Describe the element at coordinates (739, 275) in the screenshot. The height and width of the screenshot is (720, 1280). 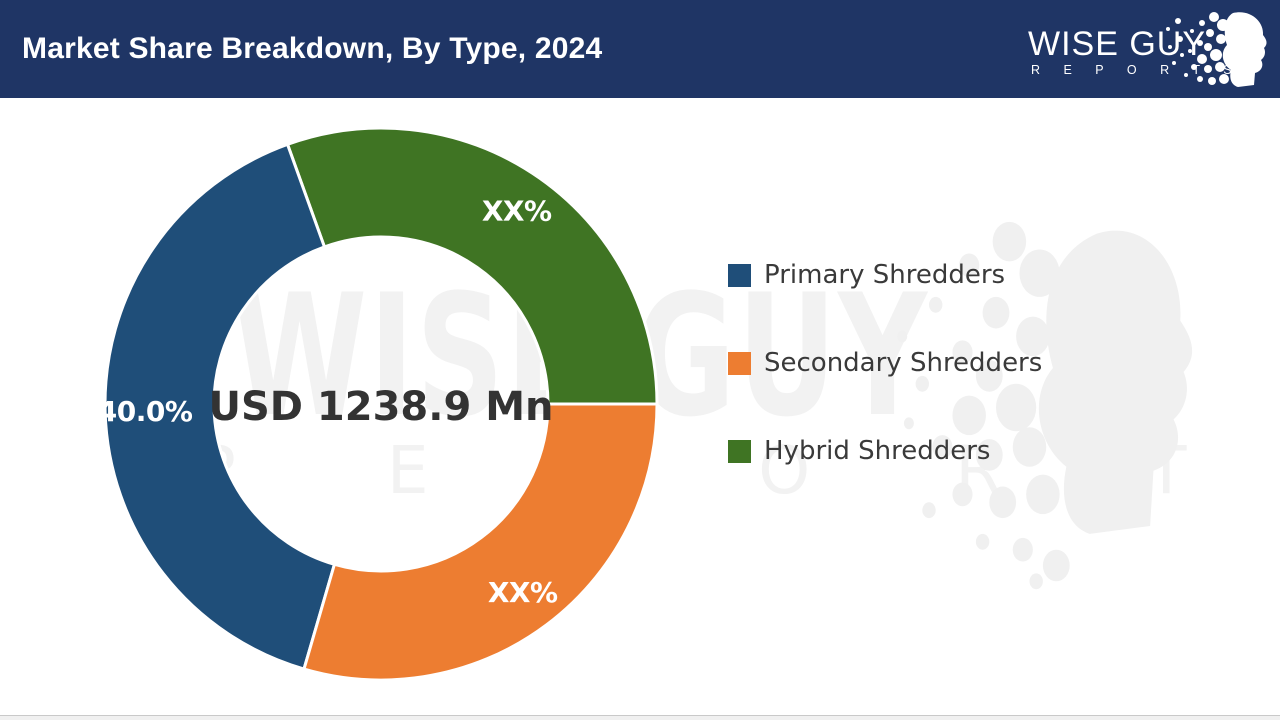
I see `legend-swatch-primary` at that location.